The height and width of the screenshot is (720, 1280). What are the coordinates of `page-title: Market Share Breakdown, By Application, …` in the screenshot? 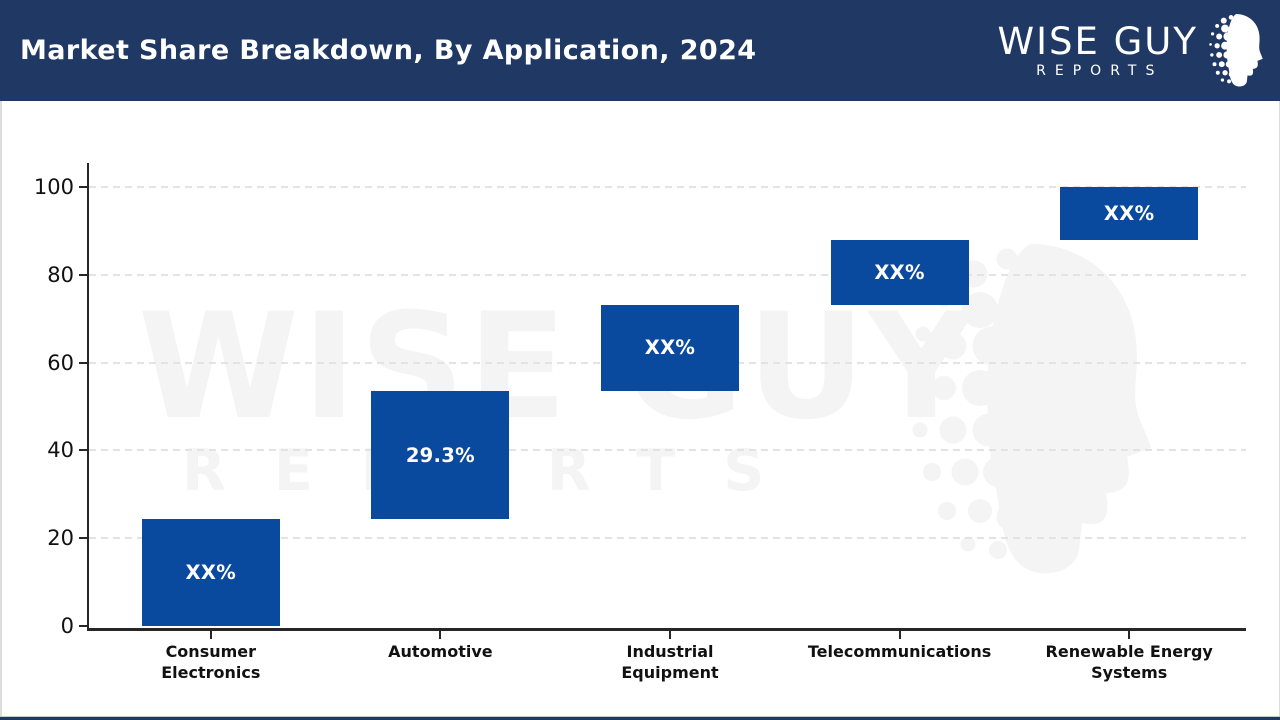 It's located at (388, 50).